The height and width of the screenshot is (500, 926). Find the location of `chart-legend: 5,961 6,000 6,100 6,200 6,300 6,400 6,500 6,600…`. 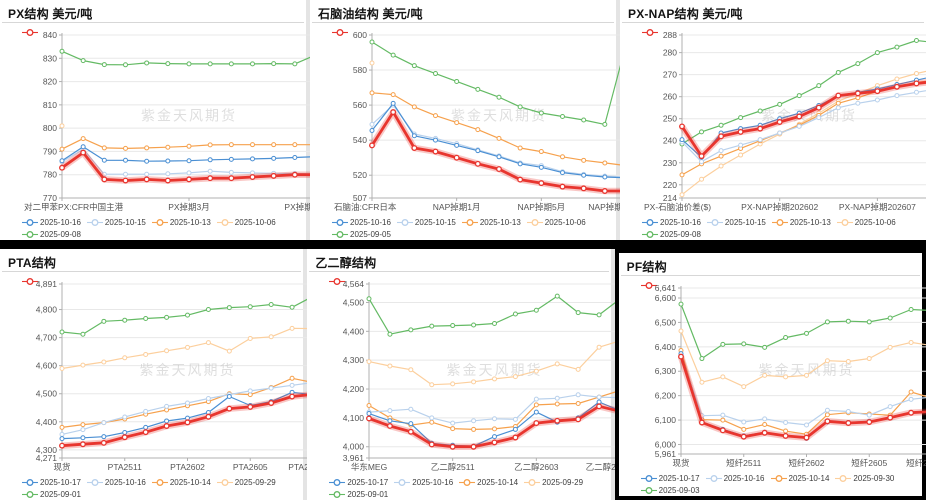

chart-legend: 5,961 6,000 6,100 6,200 6,300 6,400 6,500 6,600… is located at coordinates (772, 386).